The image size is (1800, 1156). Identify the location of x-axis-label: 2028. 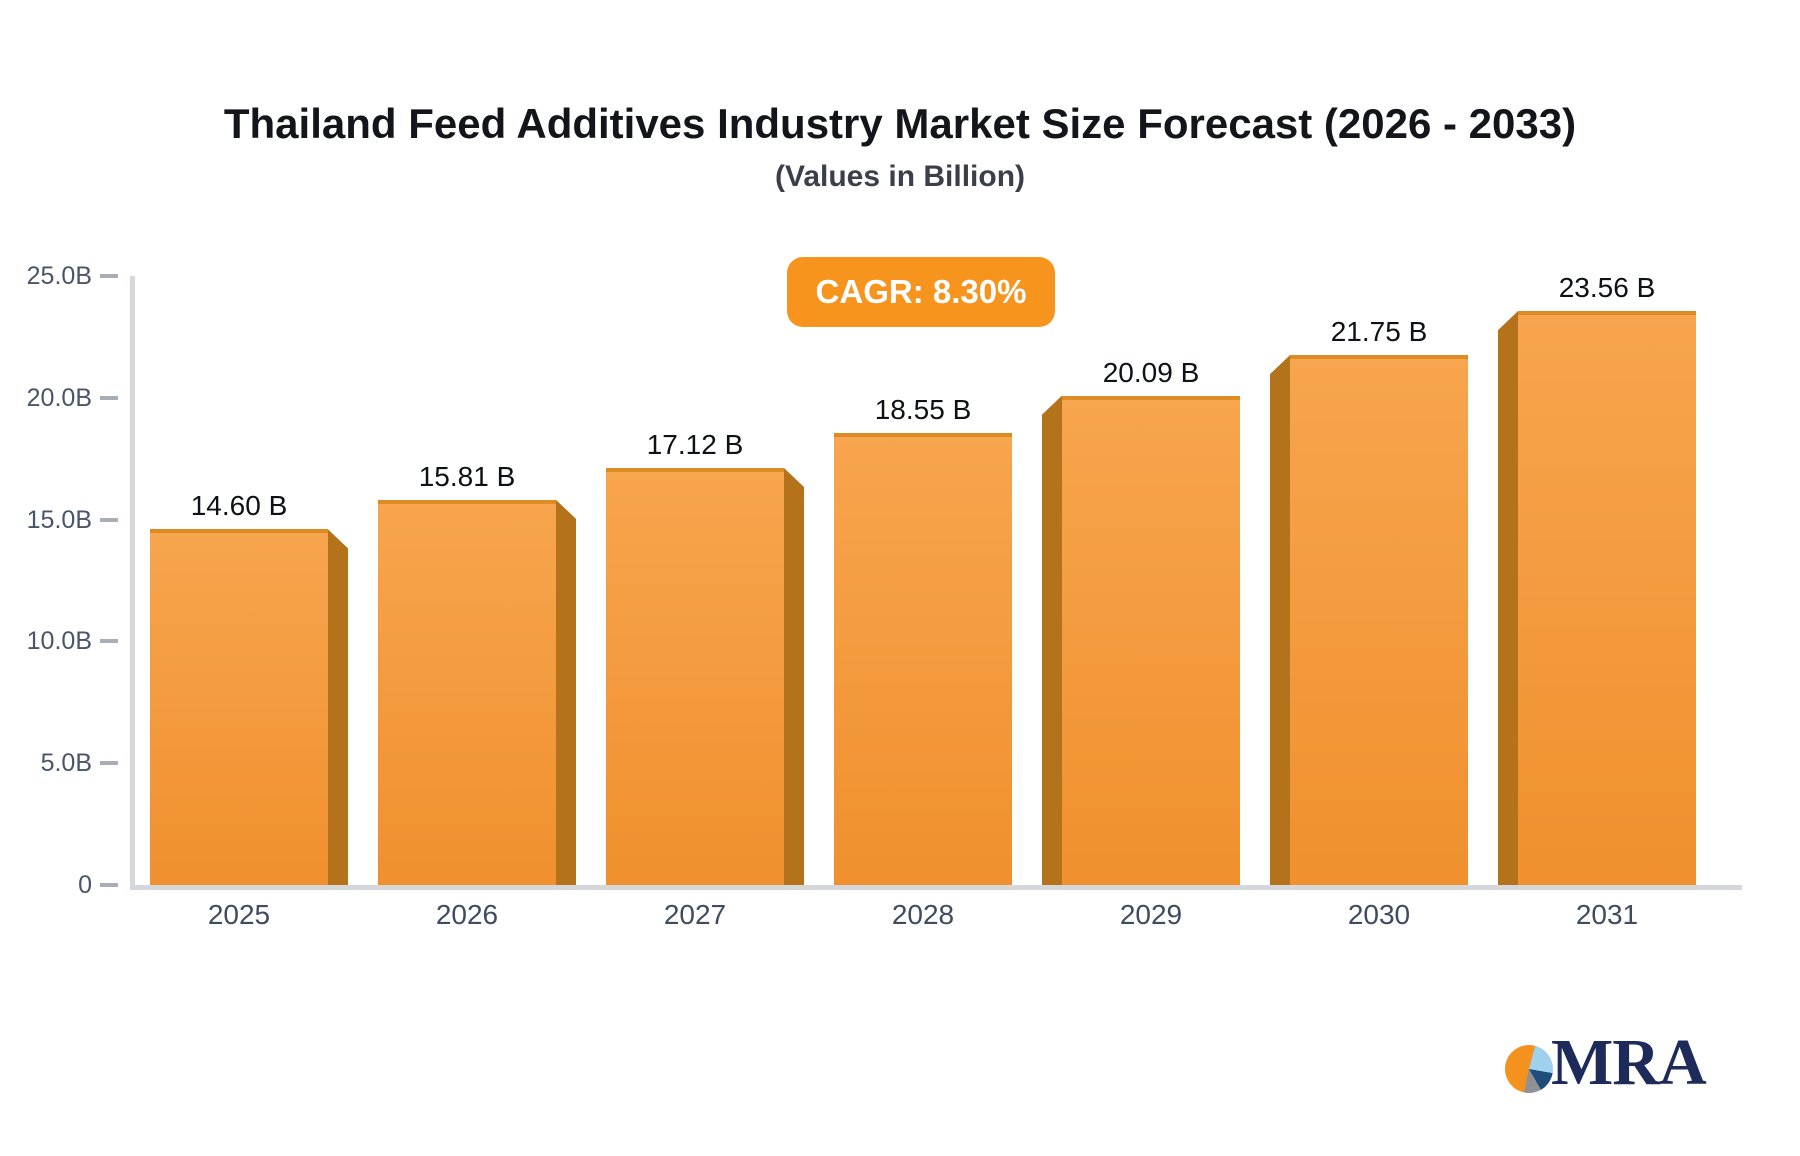
(923, 914).